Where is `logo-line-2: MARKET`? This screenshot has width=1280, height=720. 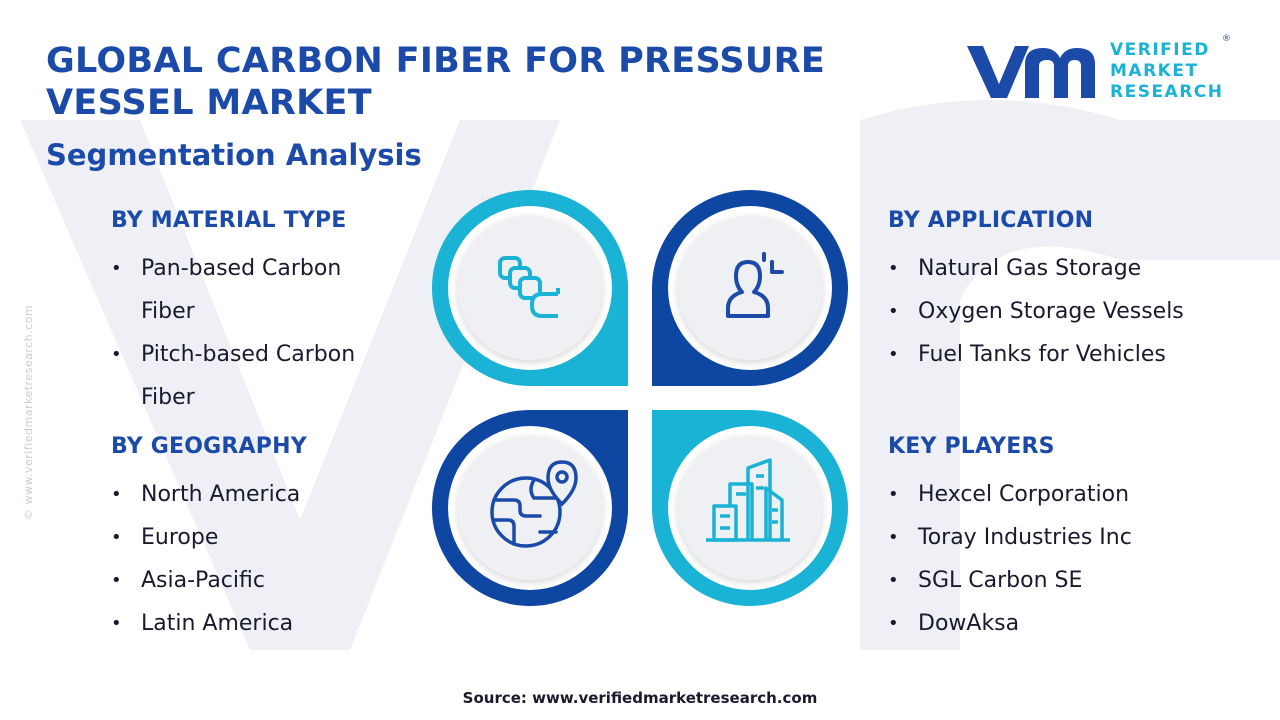
logo-line-2: MARKET is located at coordinates (1154, 71).